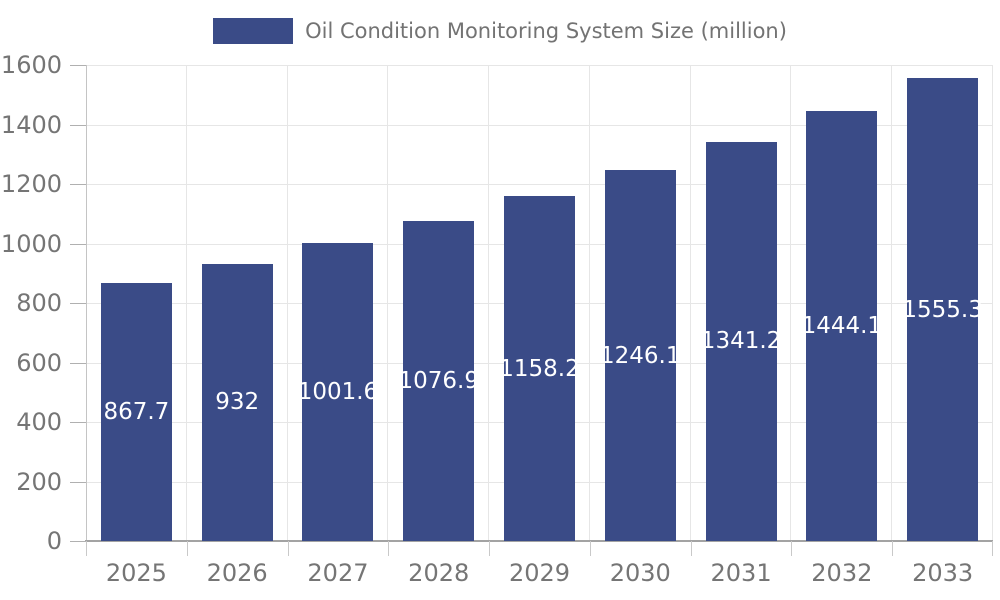 This screenshot has height=600, width=1000. I want to click on x-tick-label: 2029, so click(539, 573).